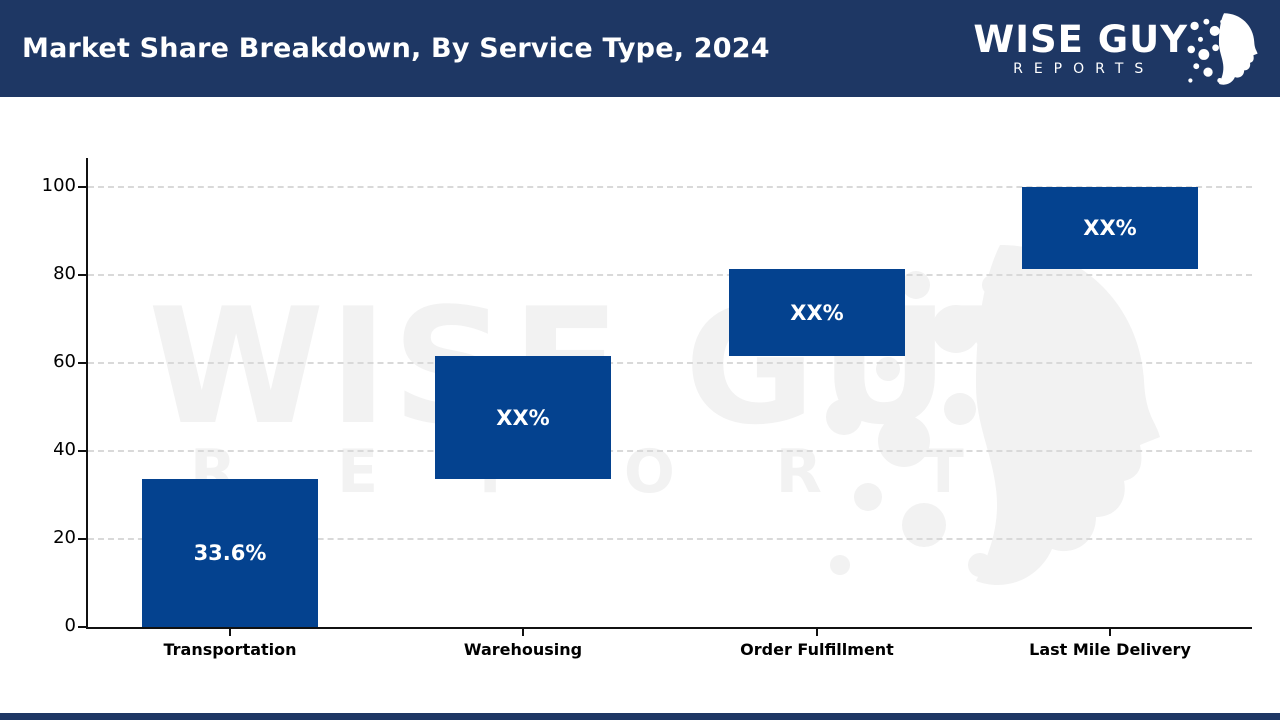 Image resolution: width=1280 pixels, height=720 pixels. I want to click on y-tick-label: 20, so click(64, 537).